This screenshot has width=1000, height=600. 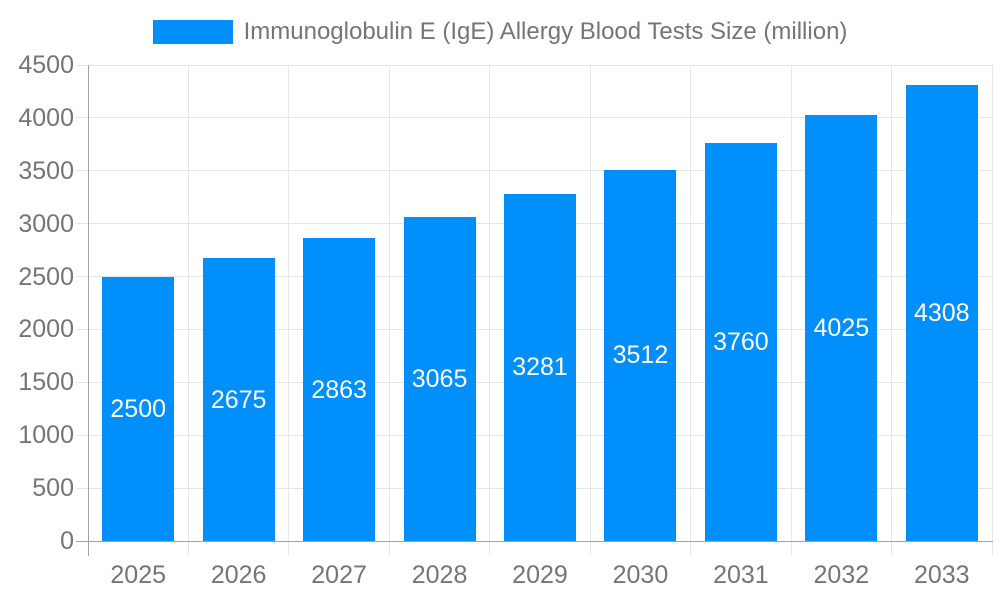 I want to click on y-axis-tick-label: 1500, so click(x=46, y=382).